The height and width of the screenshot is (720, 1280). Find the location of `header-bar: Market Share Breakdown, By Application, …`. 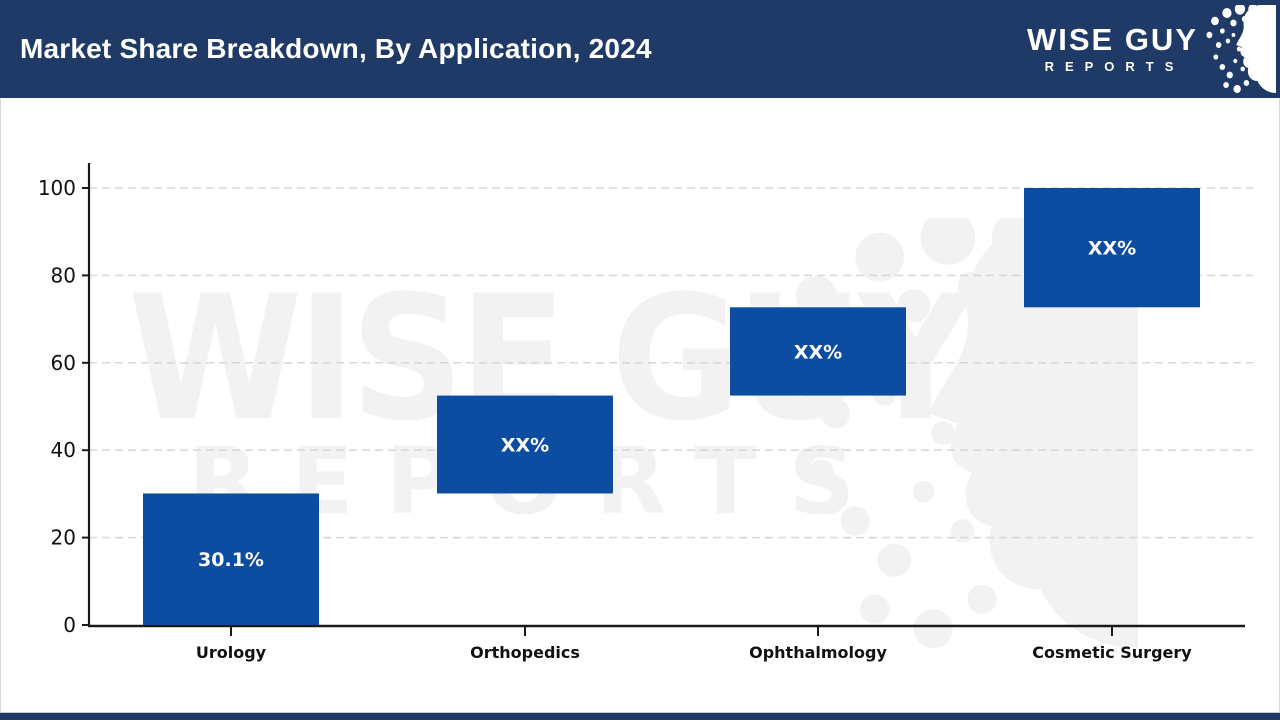

header-bar: Market Share Breakdown, By Application, … is located at coordinates (640, 49).